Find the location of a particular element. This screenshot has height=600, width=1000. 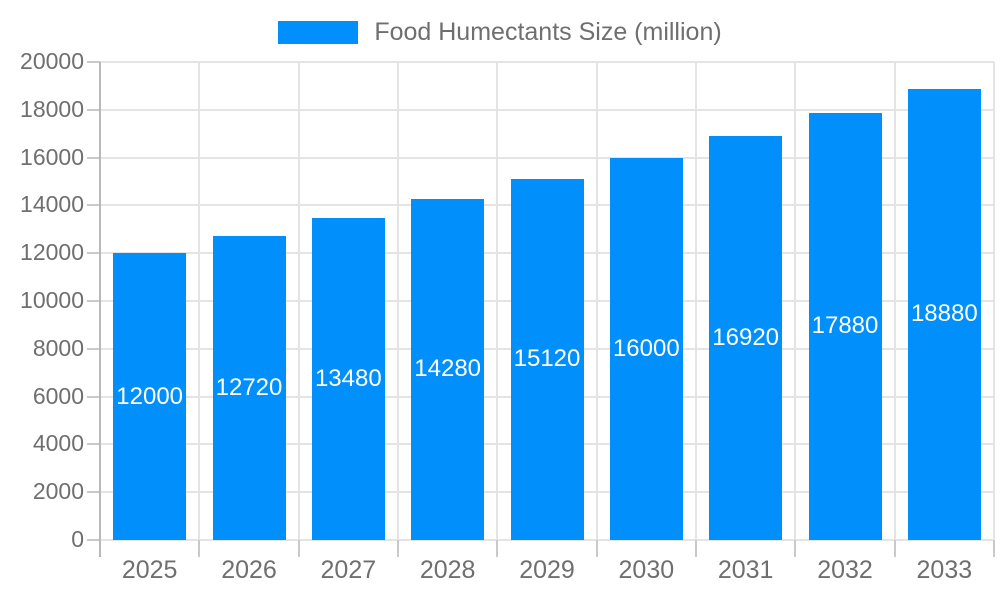

bar-value-label: 12720 is located at coordinates (249, 387).